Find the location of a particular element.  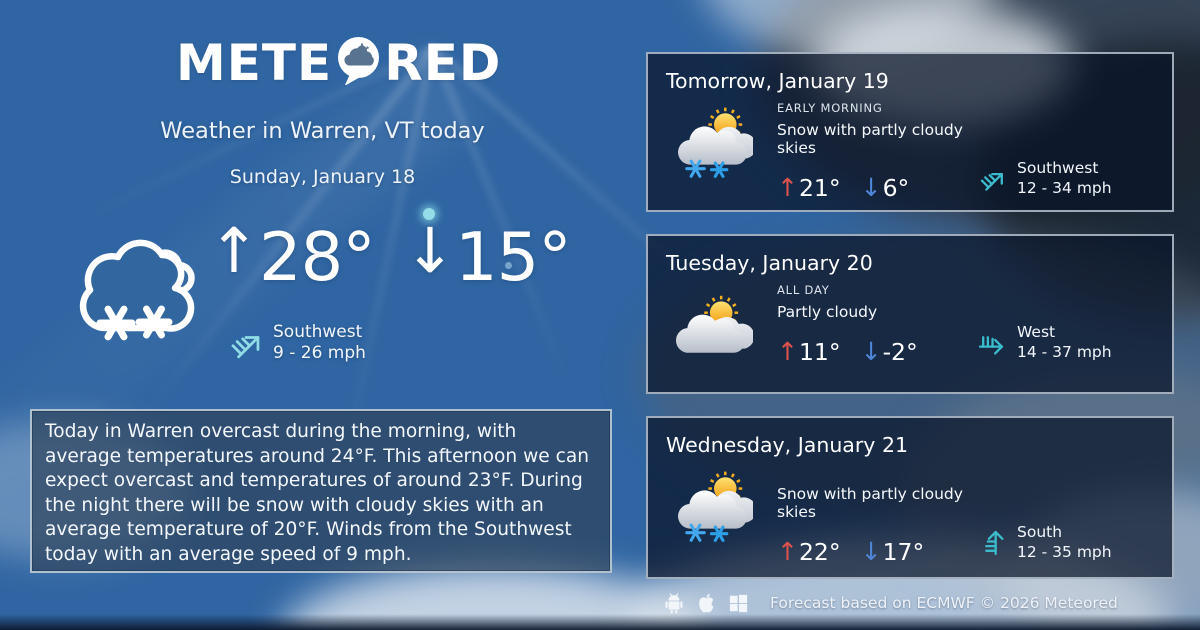

card-low: -2° is located at coordinates (900, 351).